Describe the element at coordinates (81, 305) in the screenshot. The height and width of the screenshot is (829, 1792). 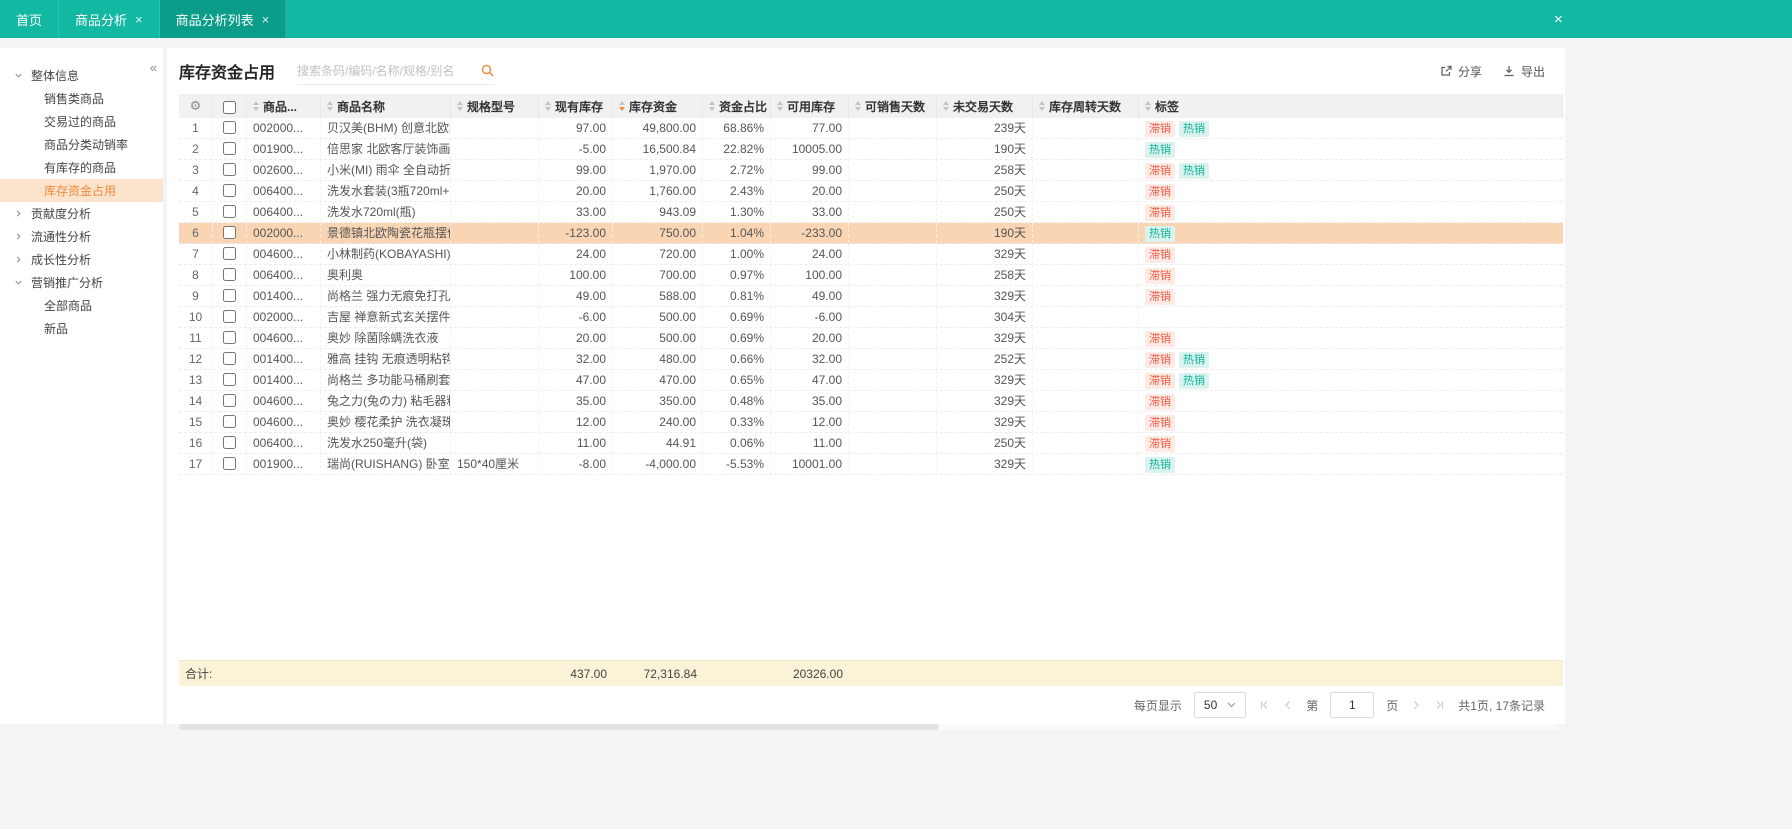
I see `sidebar-item-all-products: 全部商品` at that location.